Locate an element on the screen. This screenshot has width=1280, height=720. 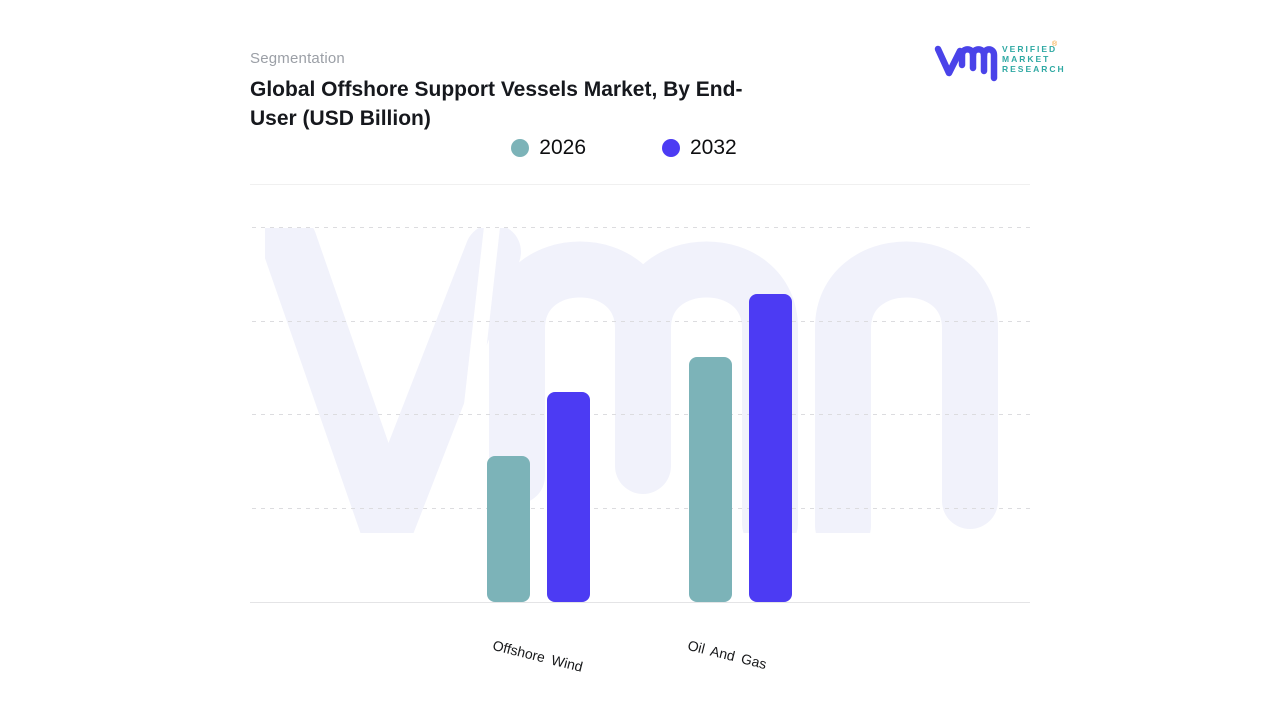
header-divider is located at coordinates (640, 184).